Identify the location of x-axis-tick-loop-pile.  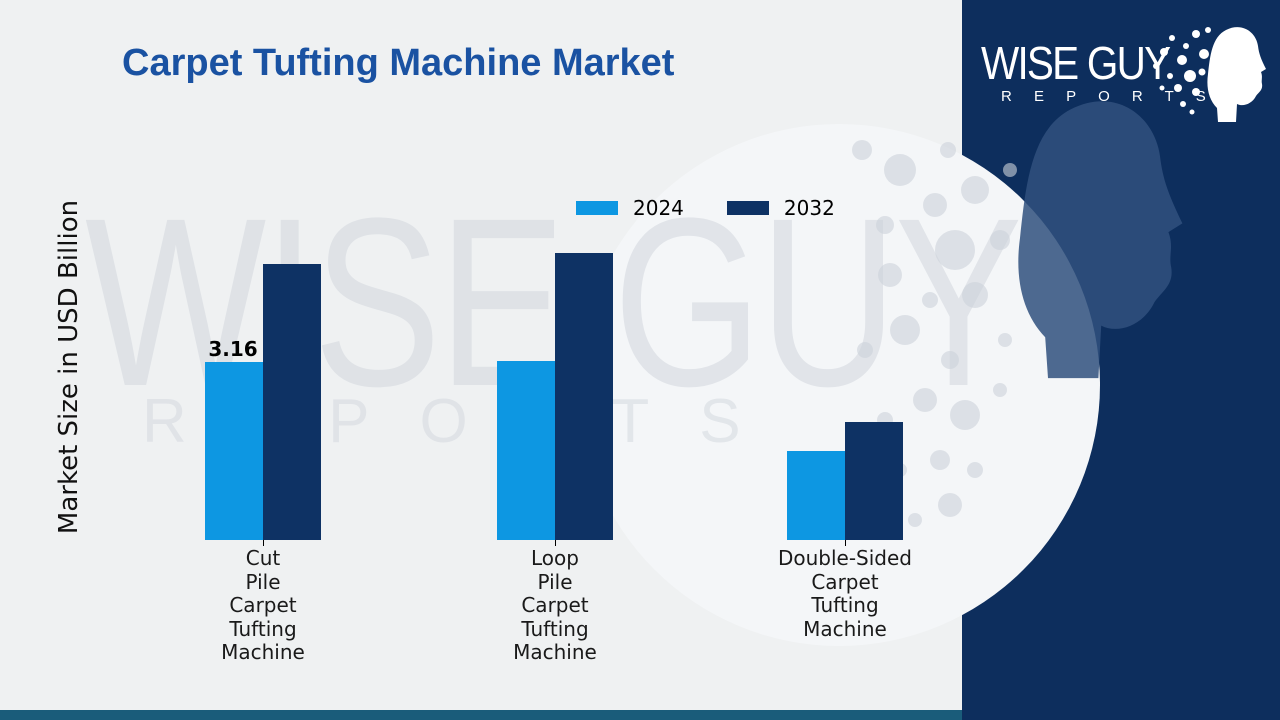
(555, 543).